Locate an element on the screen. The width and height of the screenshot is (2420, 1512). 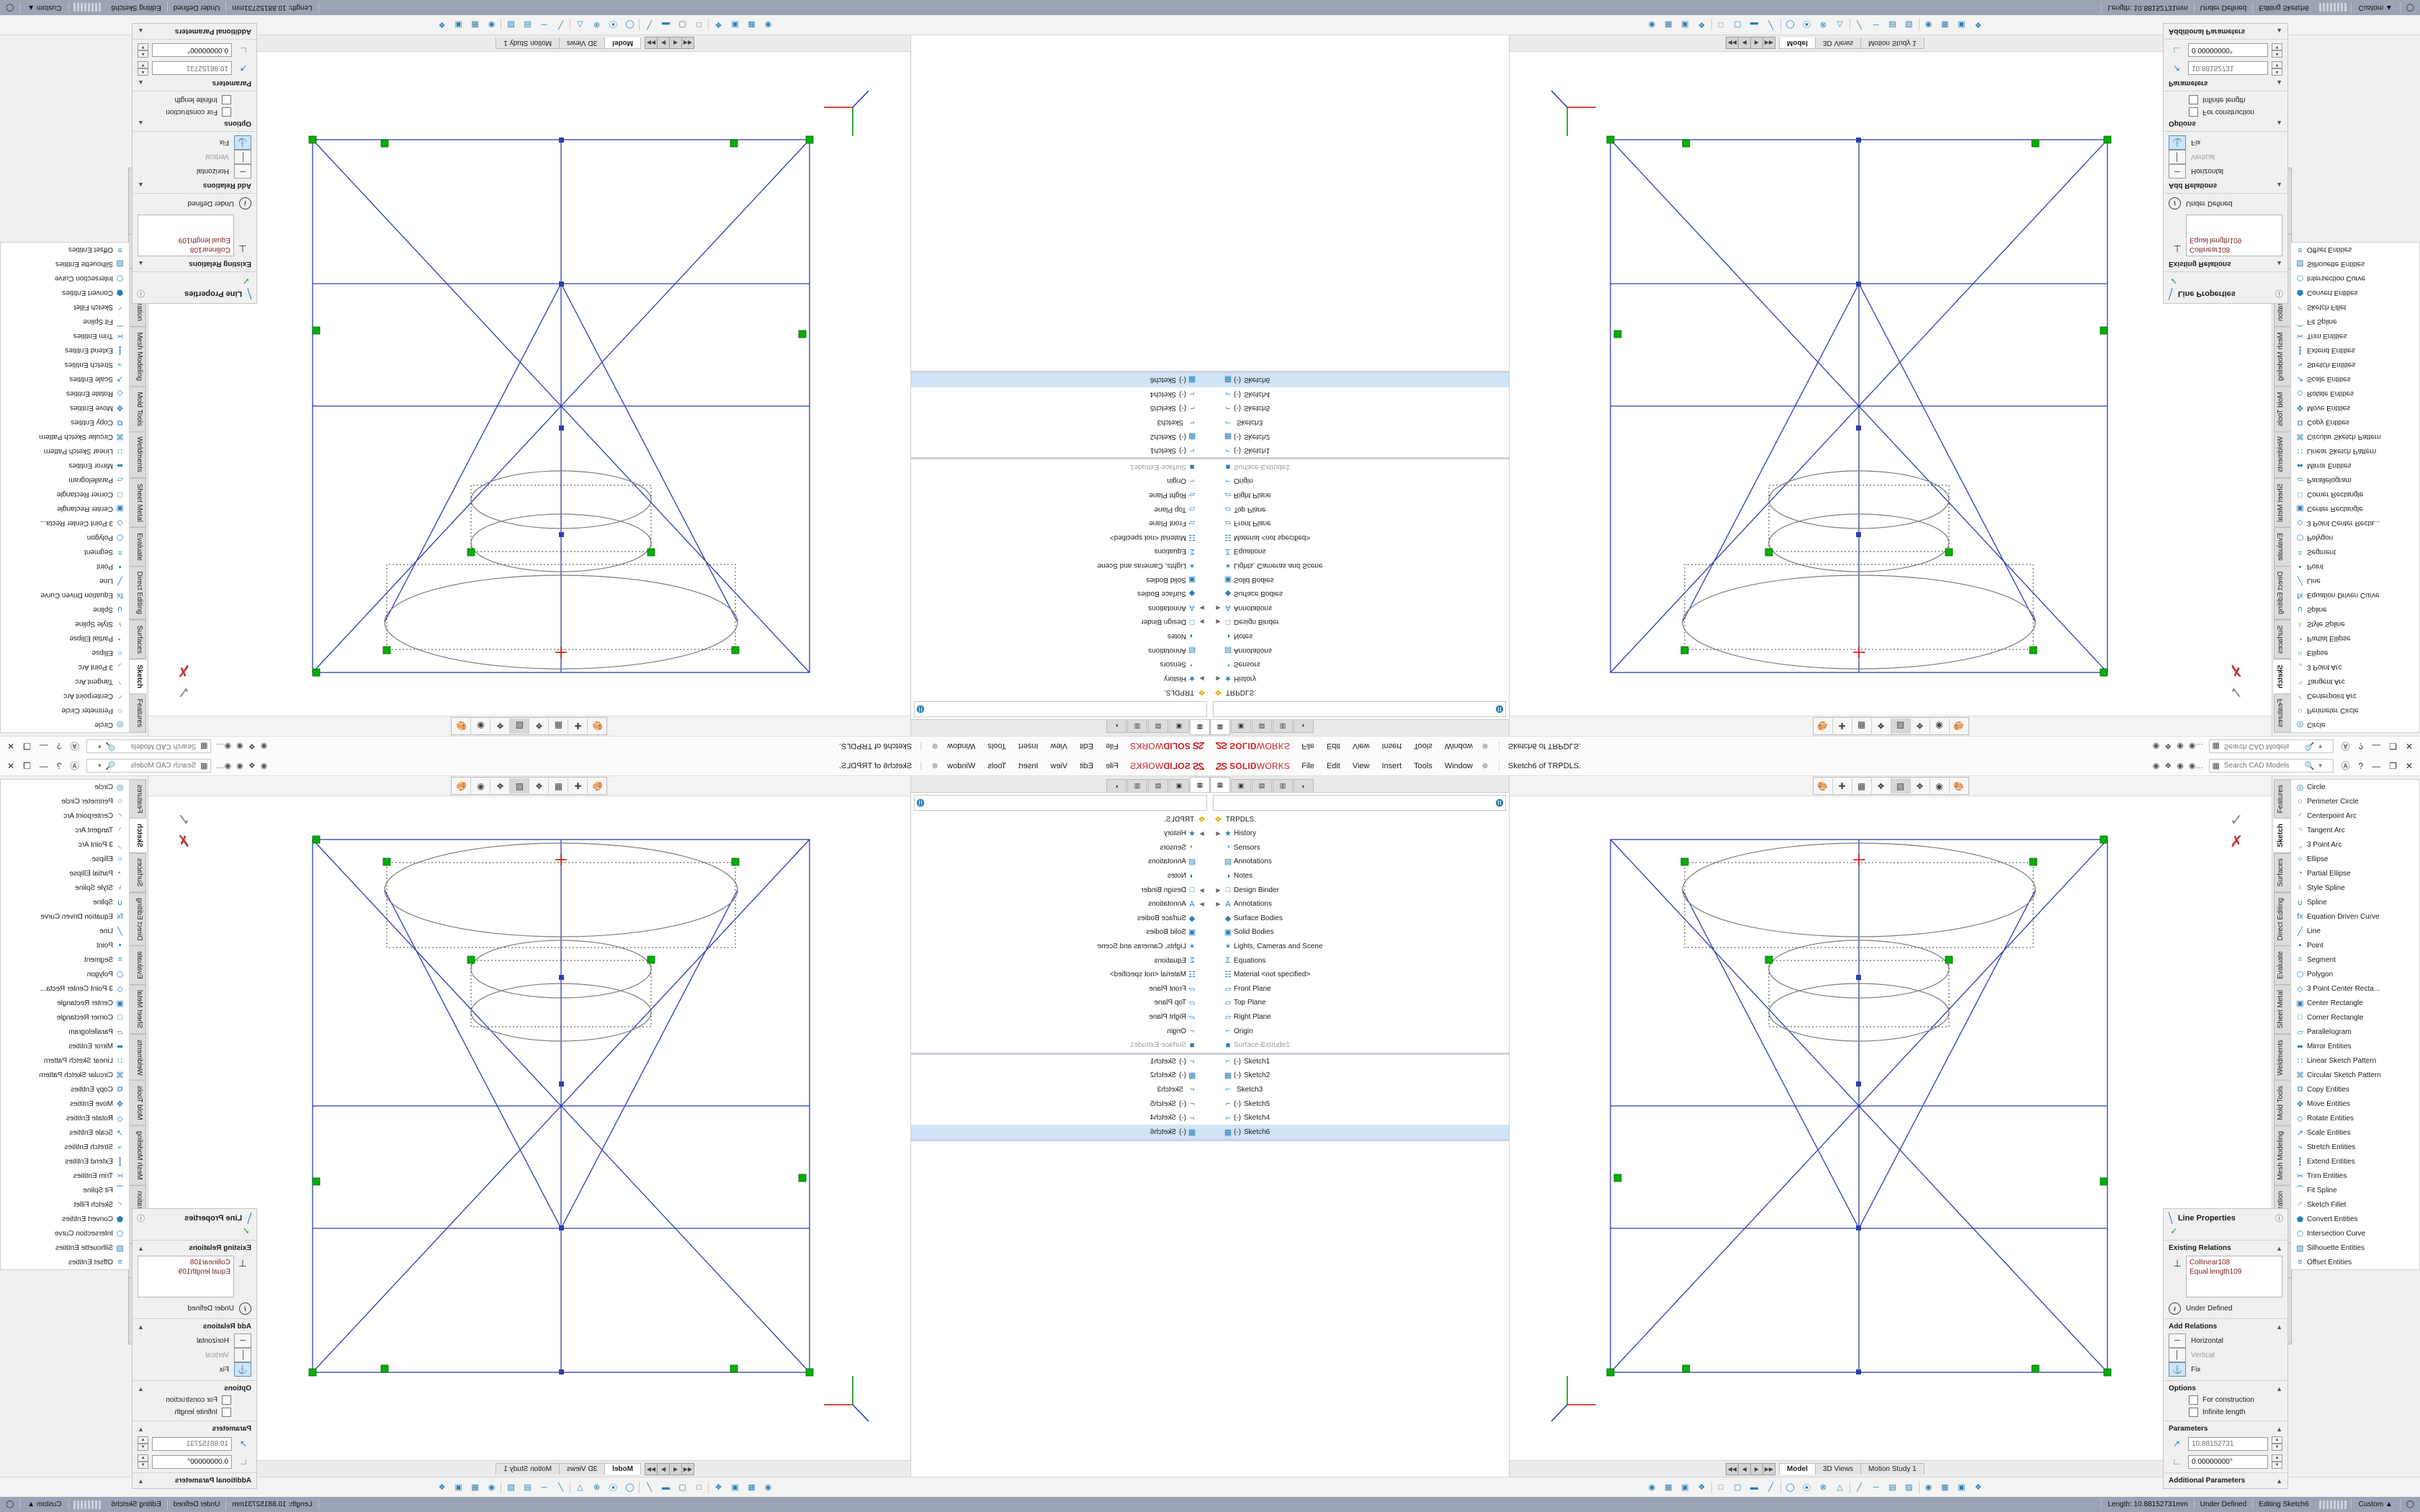
stepper-down-icon: ▼ is located at coordinates (143, 64).